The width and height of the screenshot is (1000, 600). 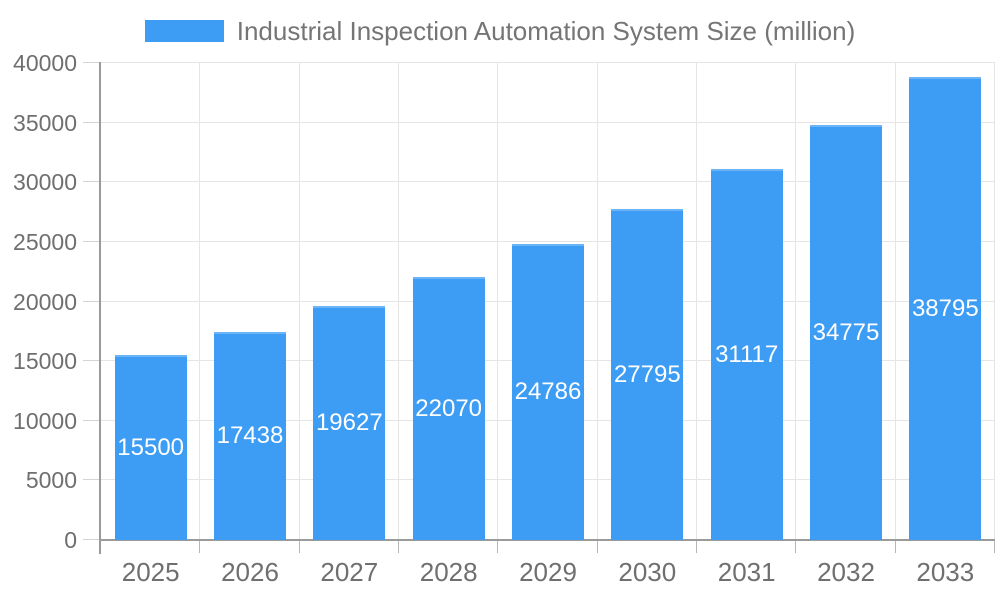 I want to click on x-axis-label: 2027, so click(x=349, y=572).